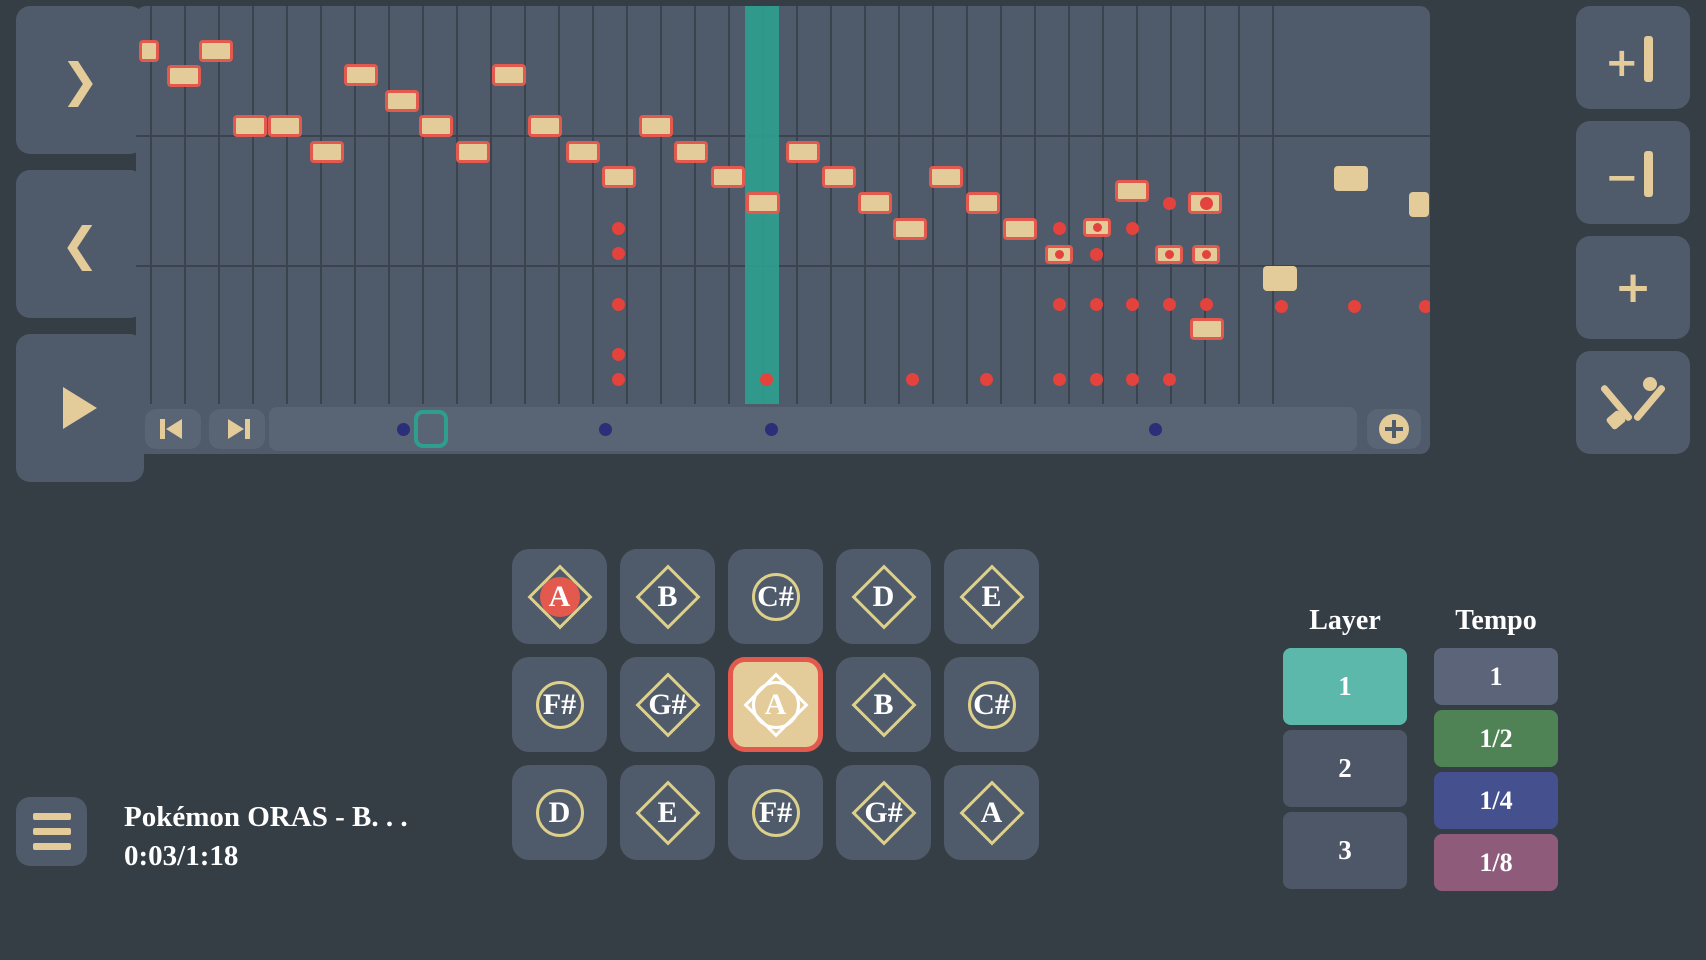  I want to click on tools-button, so click(1633, 402).